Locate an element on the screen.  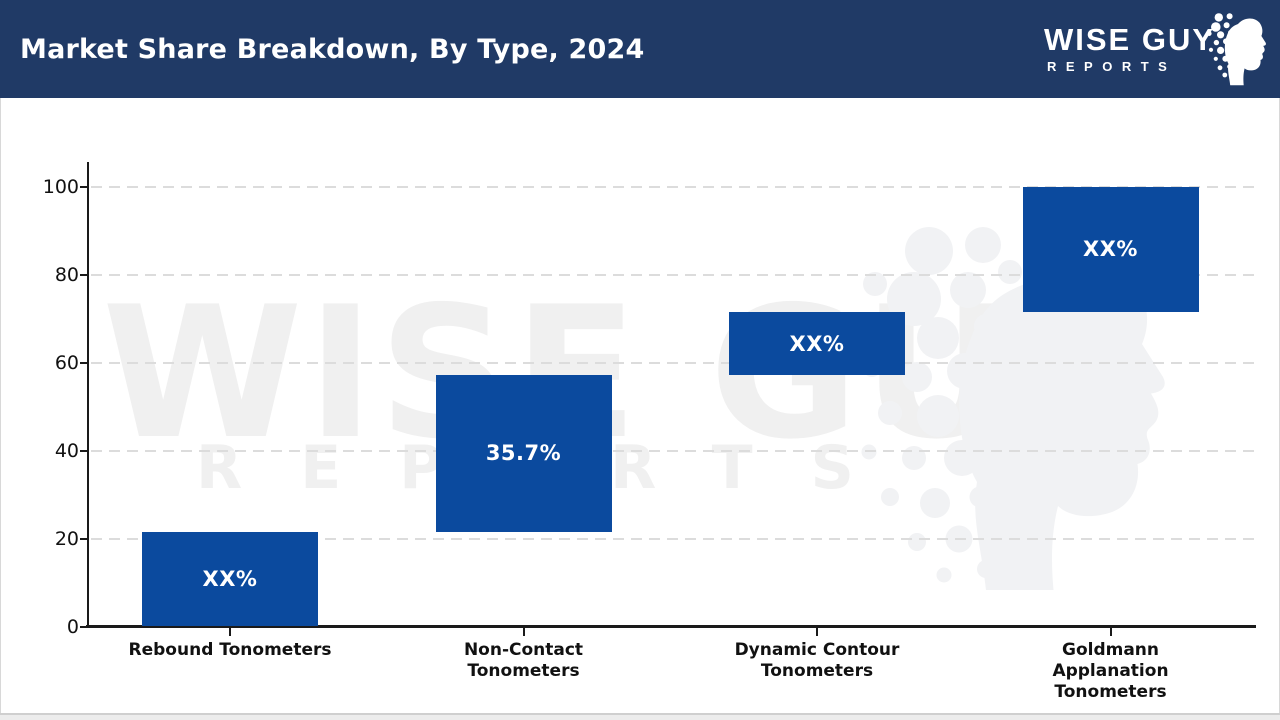
bar-segment: 35.7% is located at coordinates (523, 453).